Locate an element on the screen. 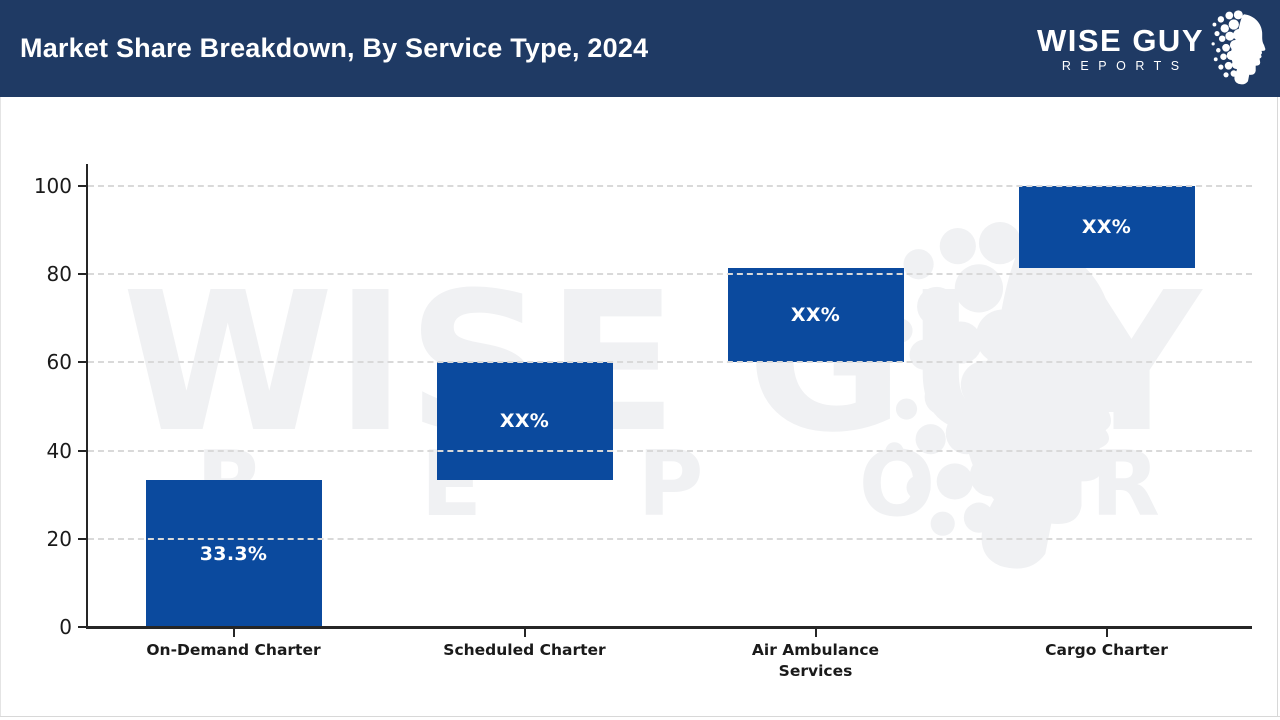 The image size is (1280, 720). bar-cargo-charter: XX% is located at coordinates (1106, 227).